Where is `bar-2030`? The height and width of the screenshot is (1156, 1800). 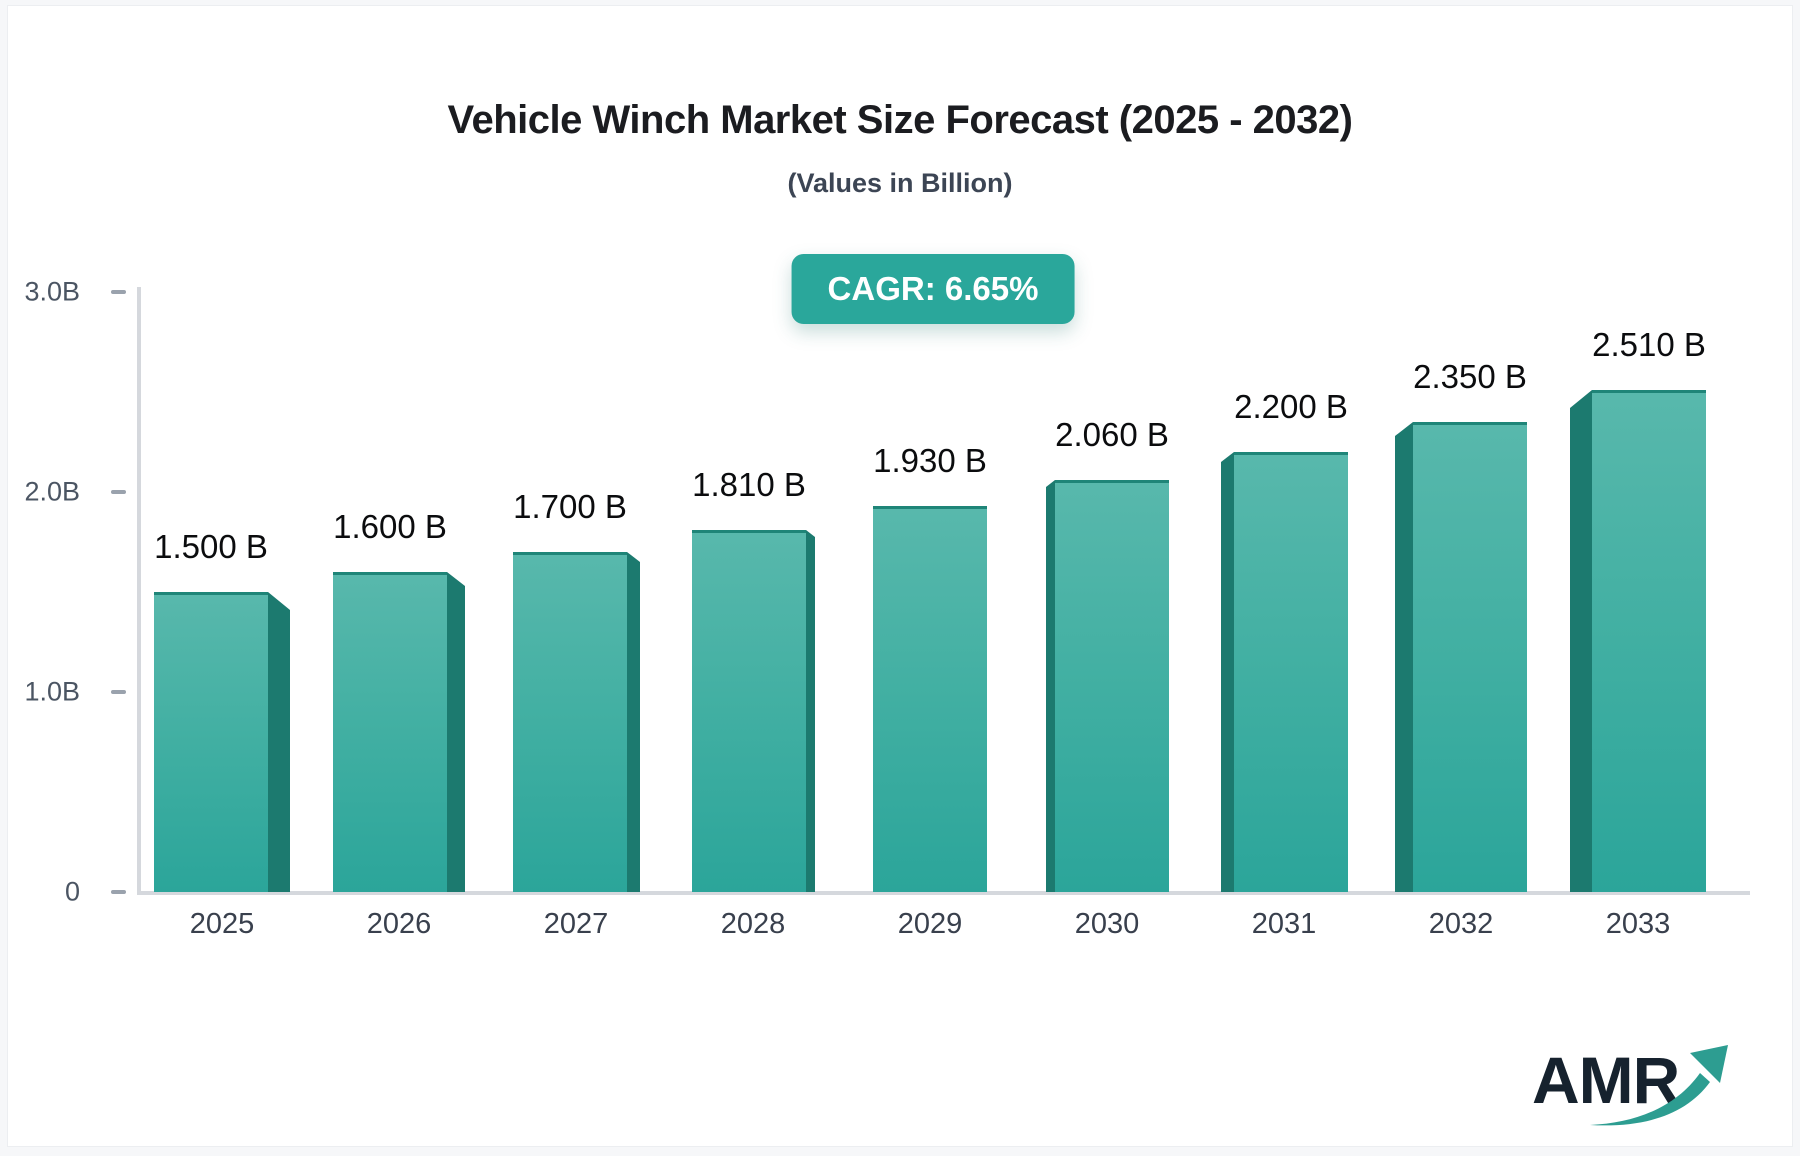 bar-2030 is located at coordinates (1107, 686).